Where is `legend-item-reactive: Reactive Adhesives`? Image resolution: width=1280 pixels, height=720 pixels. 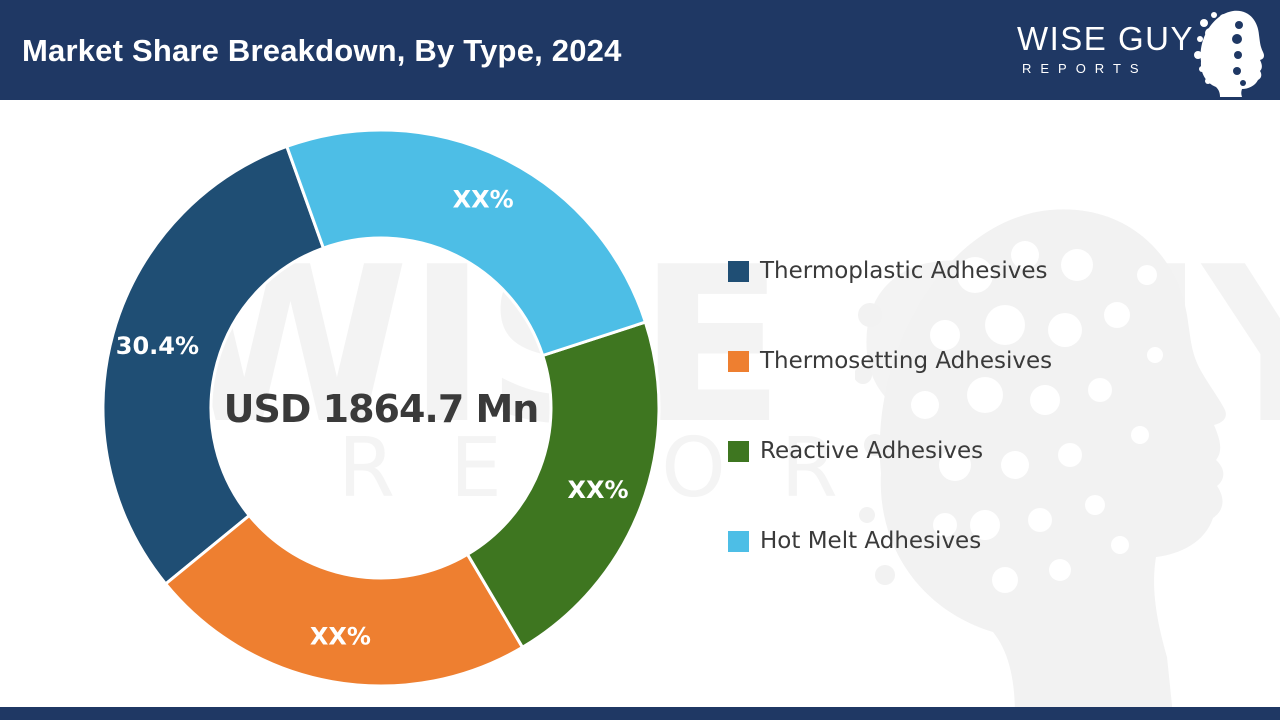 legend-item-reactive: Reactive Adhesives is located at coordinates (890, 451).